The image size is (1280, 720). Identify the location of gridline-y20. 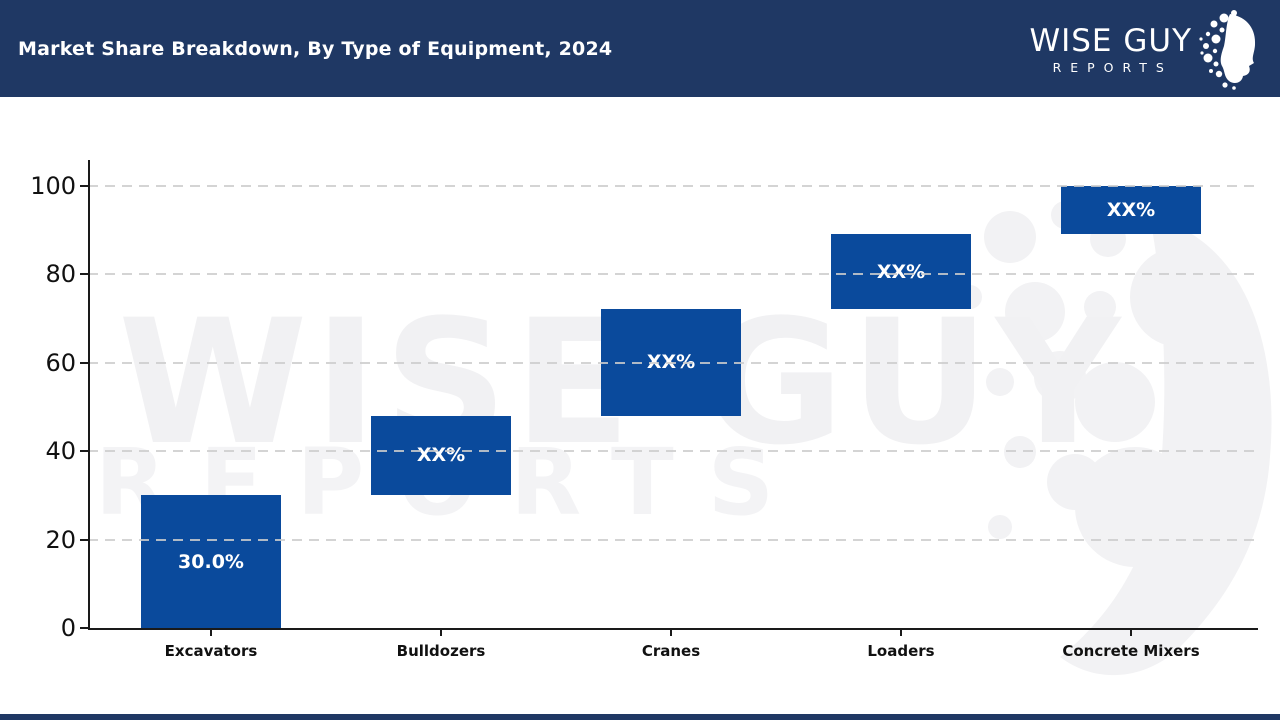
(673, 539).